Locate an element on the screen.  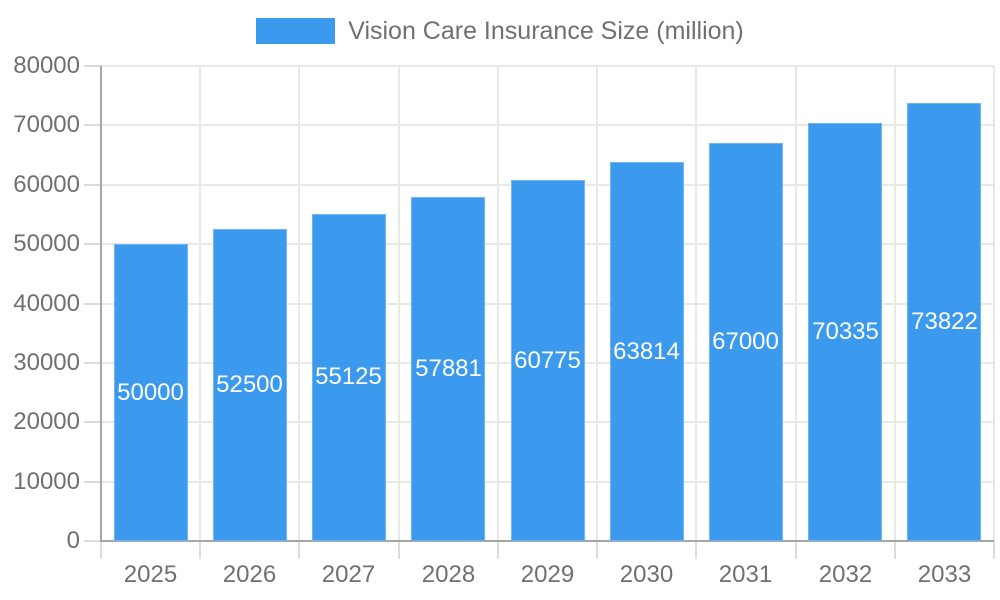
legend: Vision Care Insurance Size (million) is located at coordinates (500, 31).